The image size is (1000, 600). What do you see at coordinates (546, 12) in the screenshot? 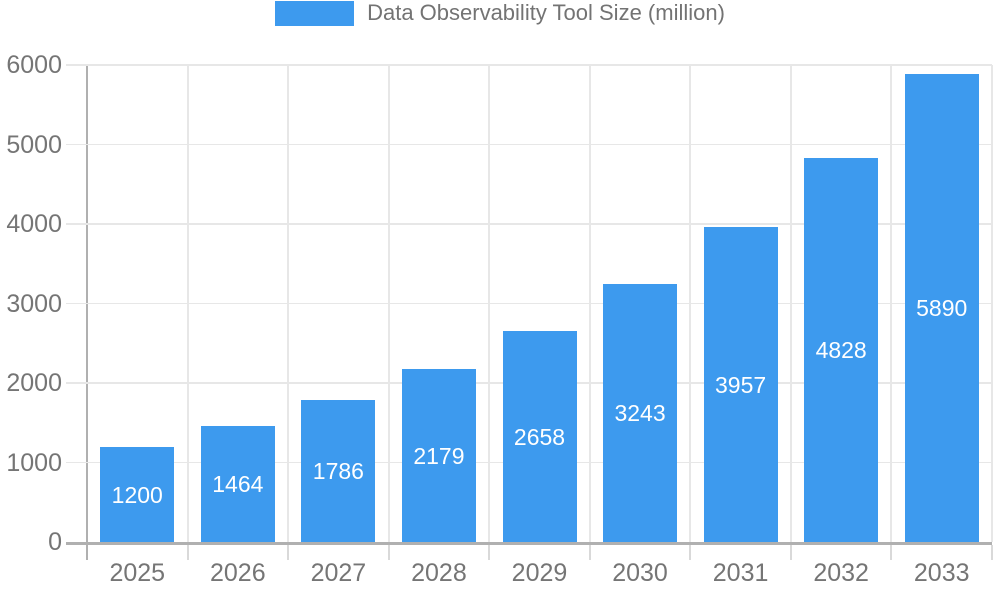
I see `legend-label: Data Observability Tool Size (million)` at bounding box center [546, 12].